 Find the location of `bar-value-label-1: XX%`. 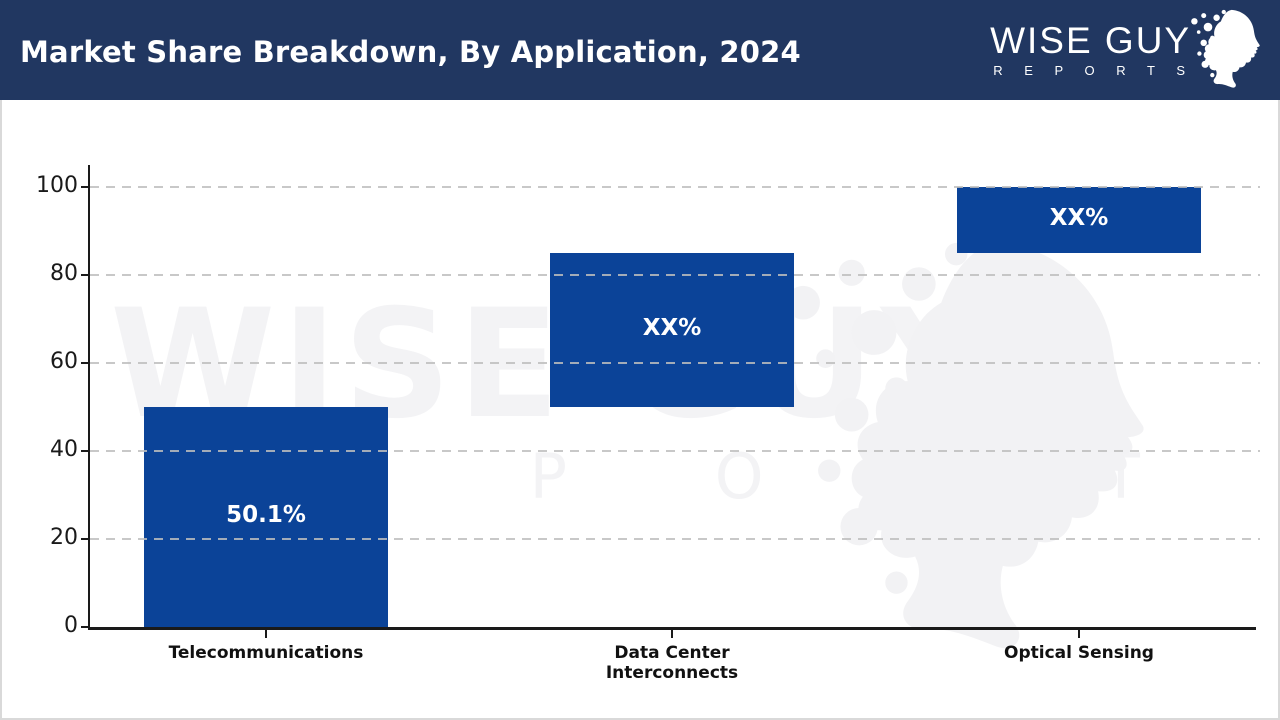

bar-value-label-1: XX% is located at coordinates (672, 327).